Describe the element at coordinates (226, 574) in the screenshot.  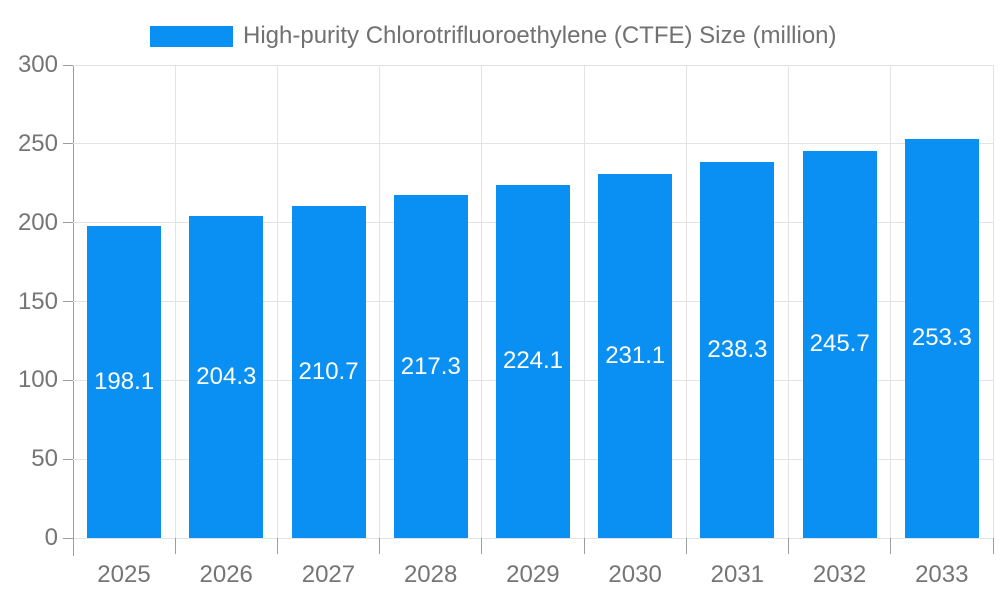
I see `x-axis-tick-label: 2026` at that location.